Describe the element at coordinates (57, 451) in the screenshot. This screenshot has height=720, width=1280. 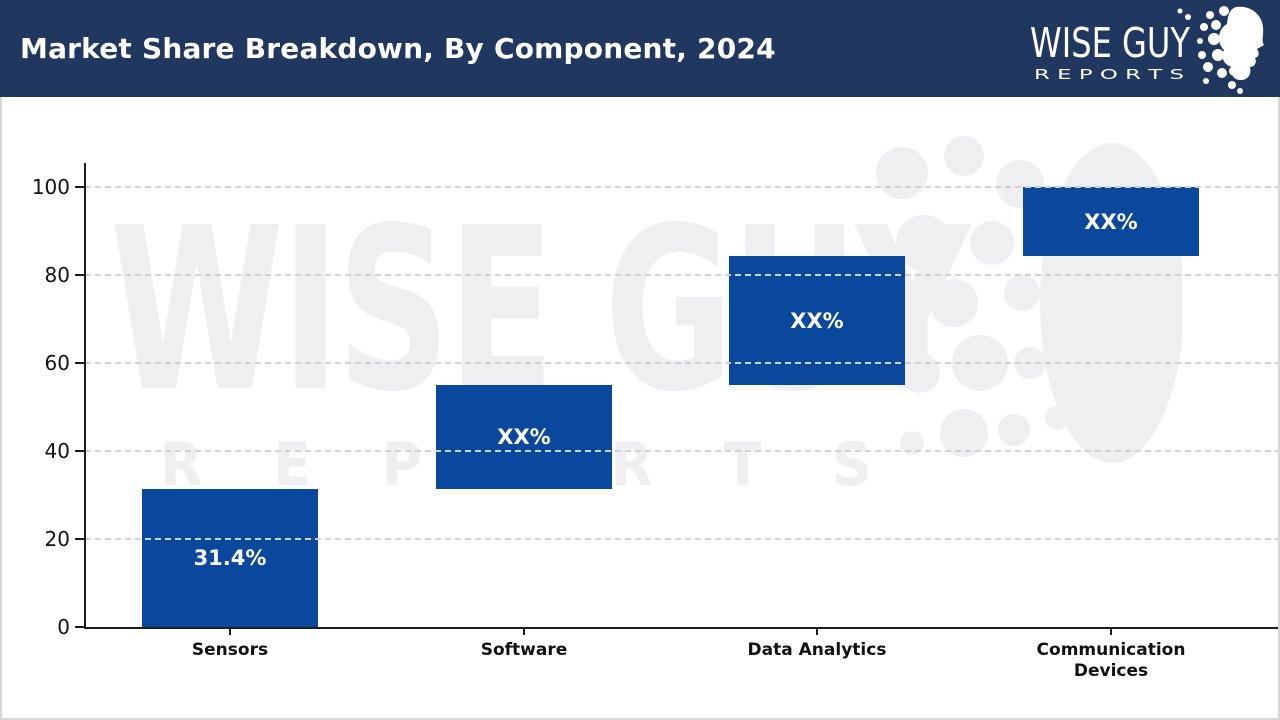
I see `y-tick-label: 40` at that location.